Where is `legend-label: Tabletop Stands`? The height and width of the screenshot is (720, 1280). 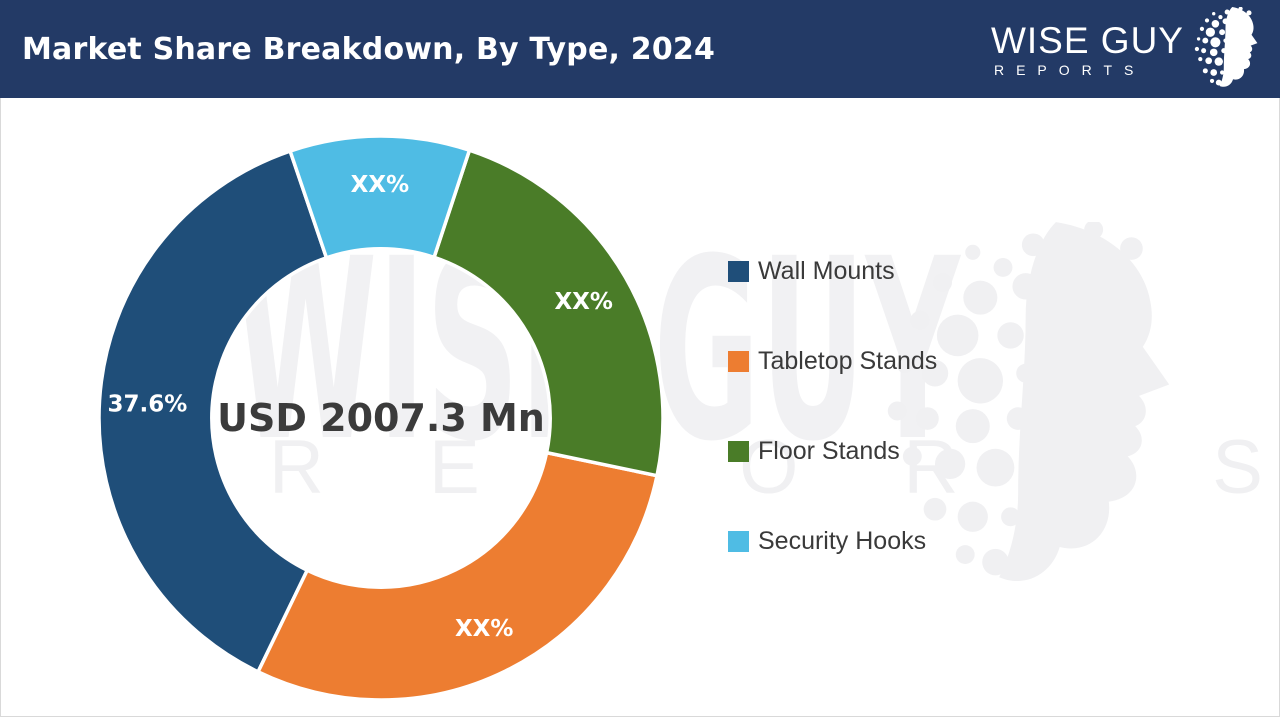 legend-label: Tabletop Stands is located at coordinates (848, 361).